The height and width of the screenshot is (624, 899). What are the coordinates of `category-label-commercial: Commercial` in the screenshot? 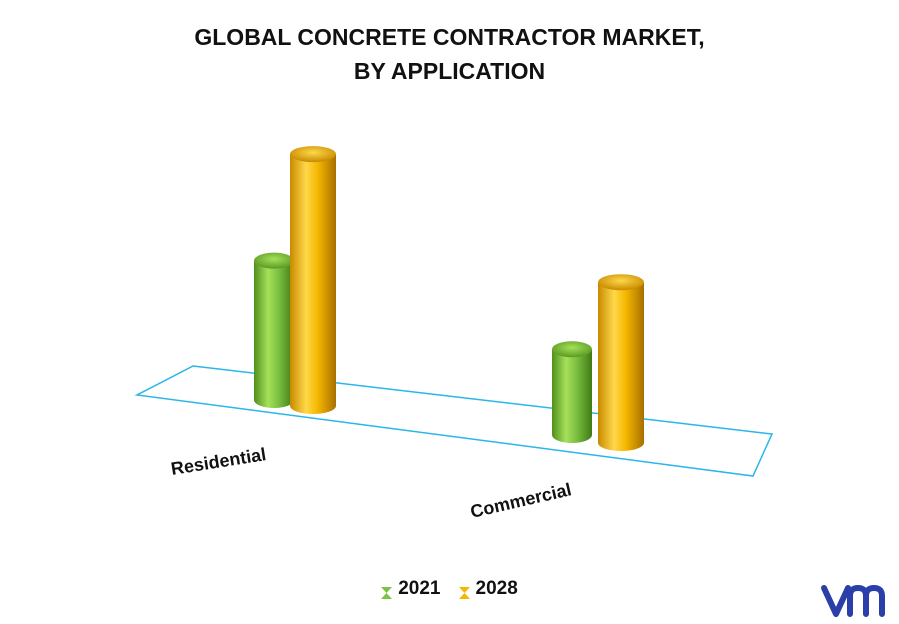 It's located at (520, 500).